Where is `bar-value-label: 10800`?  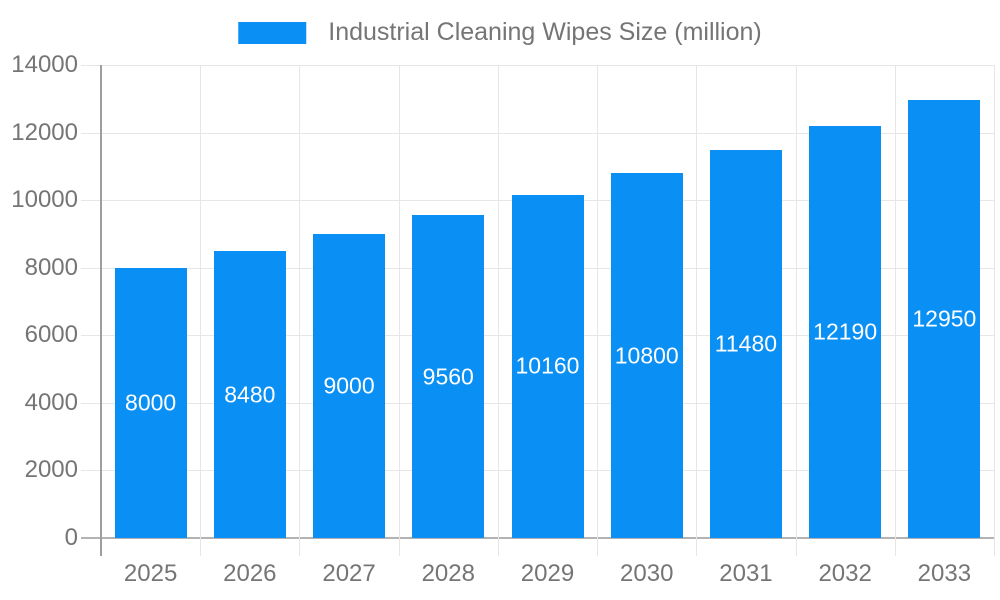
bar-value-label: 10800 is located at coordinates (646, 355).